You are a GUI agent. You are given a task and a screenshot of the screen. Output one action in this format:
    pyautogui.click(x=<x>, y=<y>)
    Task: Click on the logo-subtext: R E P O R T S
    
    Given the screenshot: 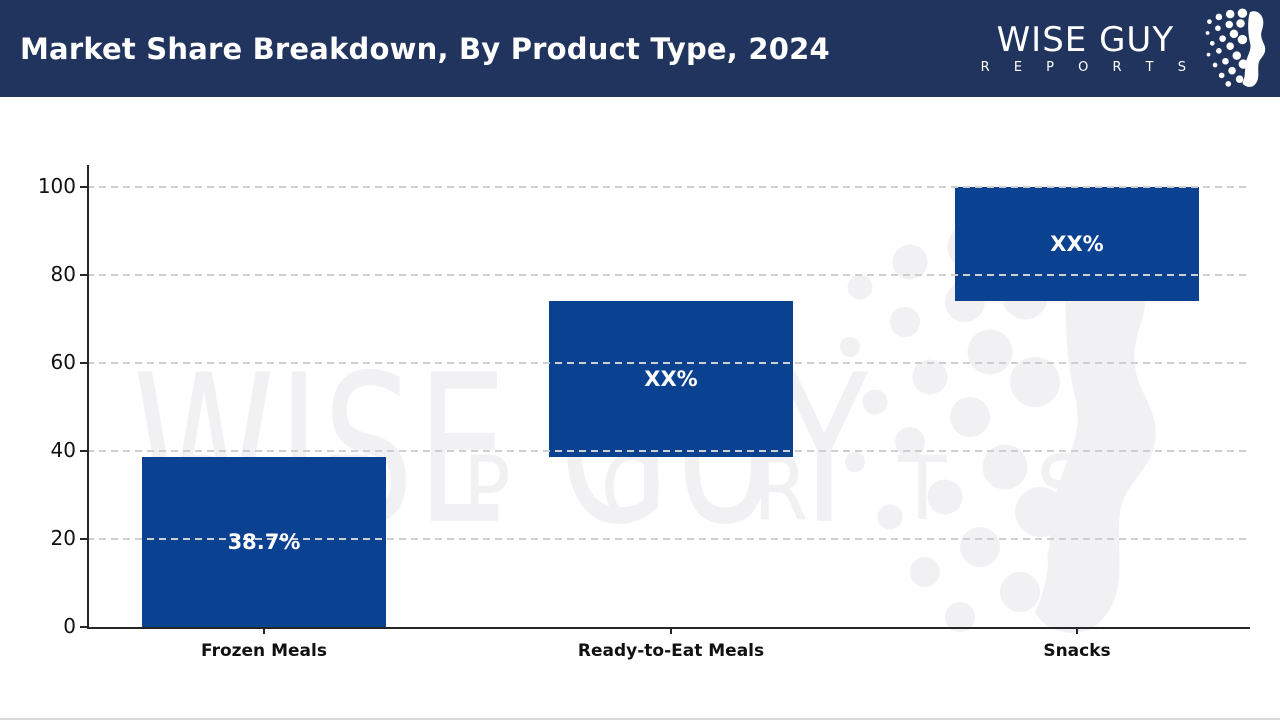 What is the action you would take?
    pyautogui.click(x=1088, y=67)
    